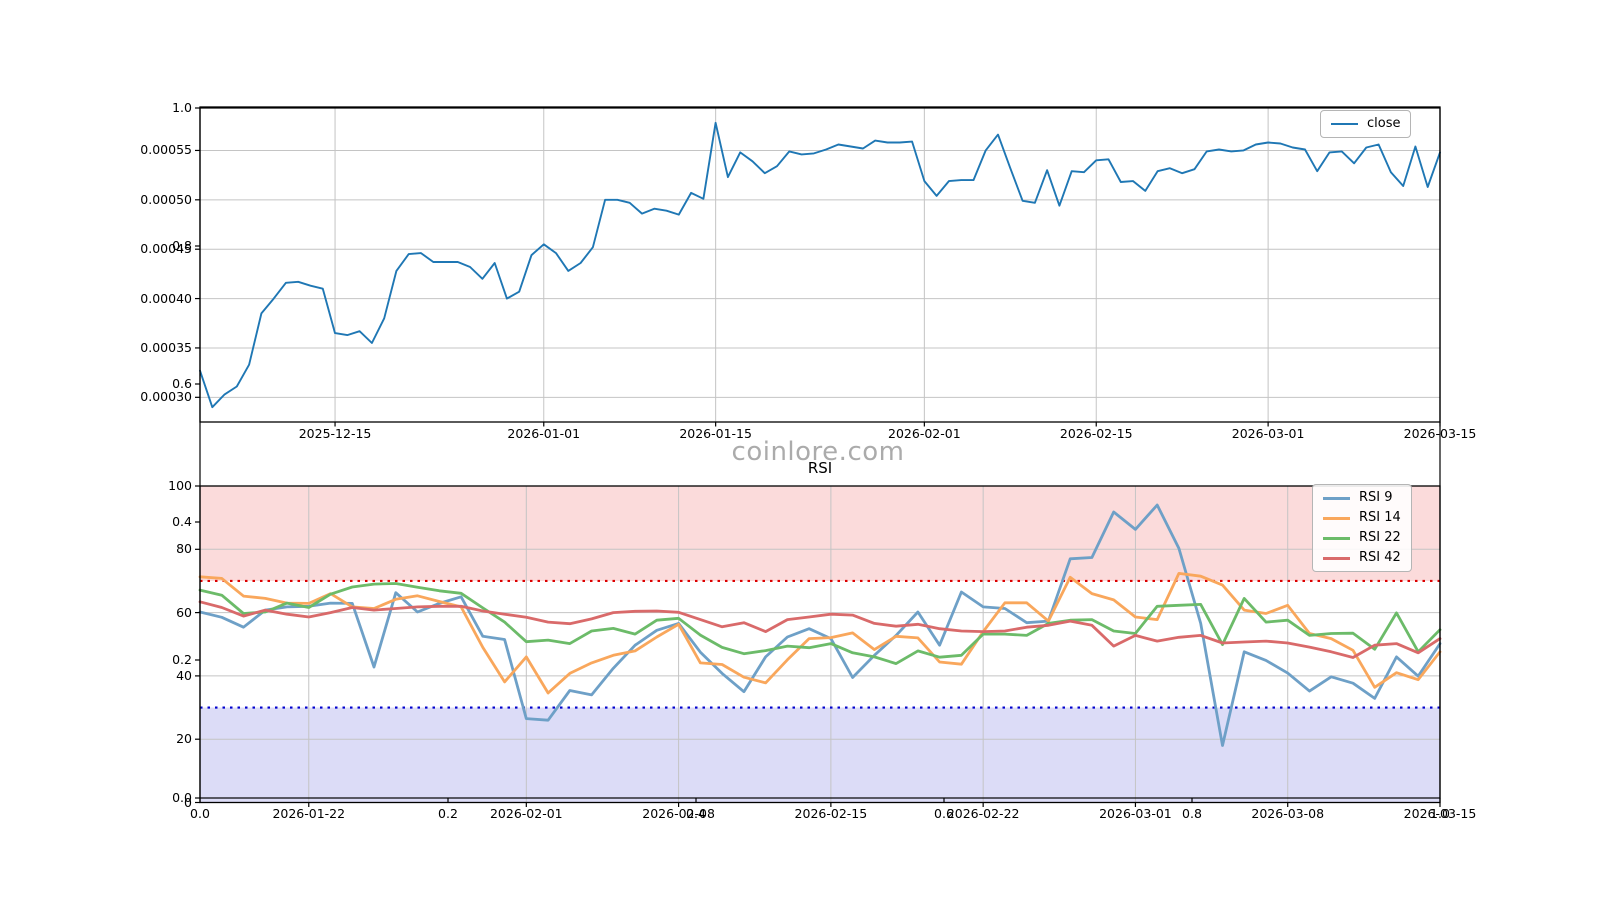 The image size is (1600, 900). I want to click on overlay-y-tick-label: 0.0, so click(182, 797).